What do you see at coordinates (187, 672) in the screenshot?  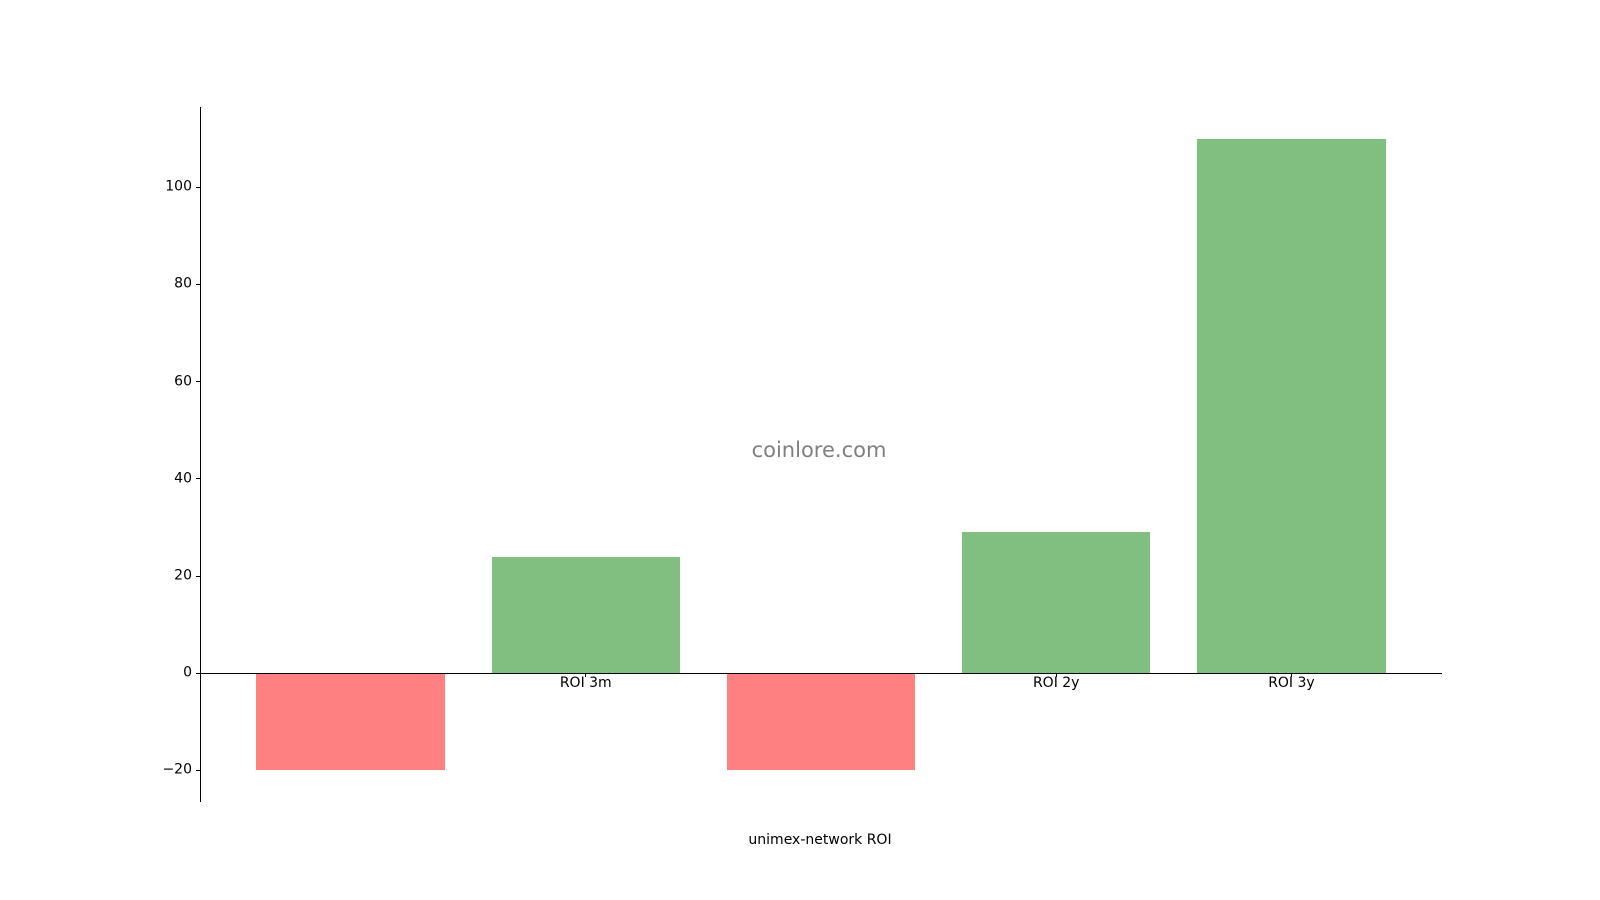 I see `y-tick-label: 0` at bounding box center [187, 672].